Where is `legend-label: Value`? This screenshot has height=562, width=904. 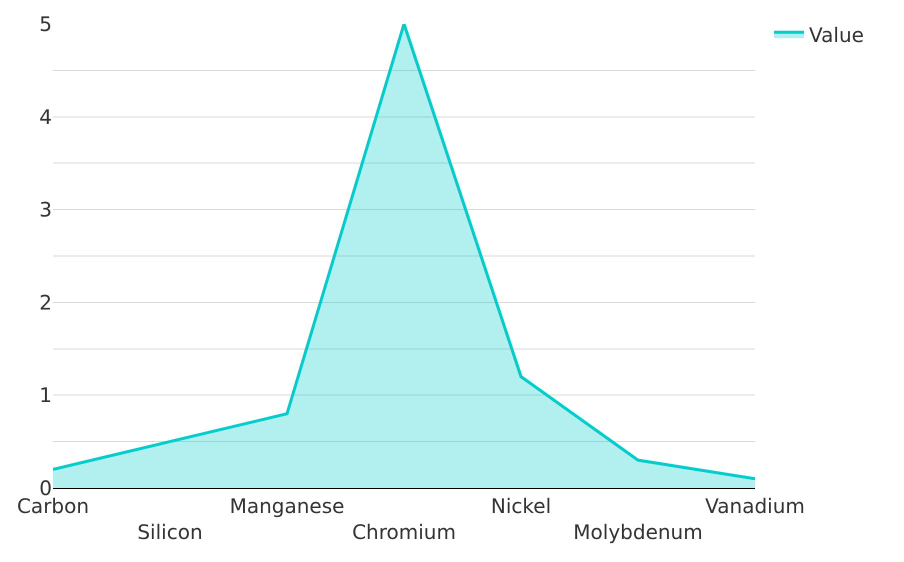
legend-label: Value is located at coordinates (836, 35).